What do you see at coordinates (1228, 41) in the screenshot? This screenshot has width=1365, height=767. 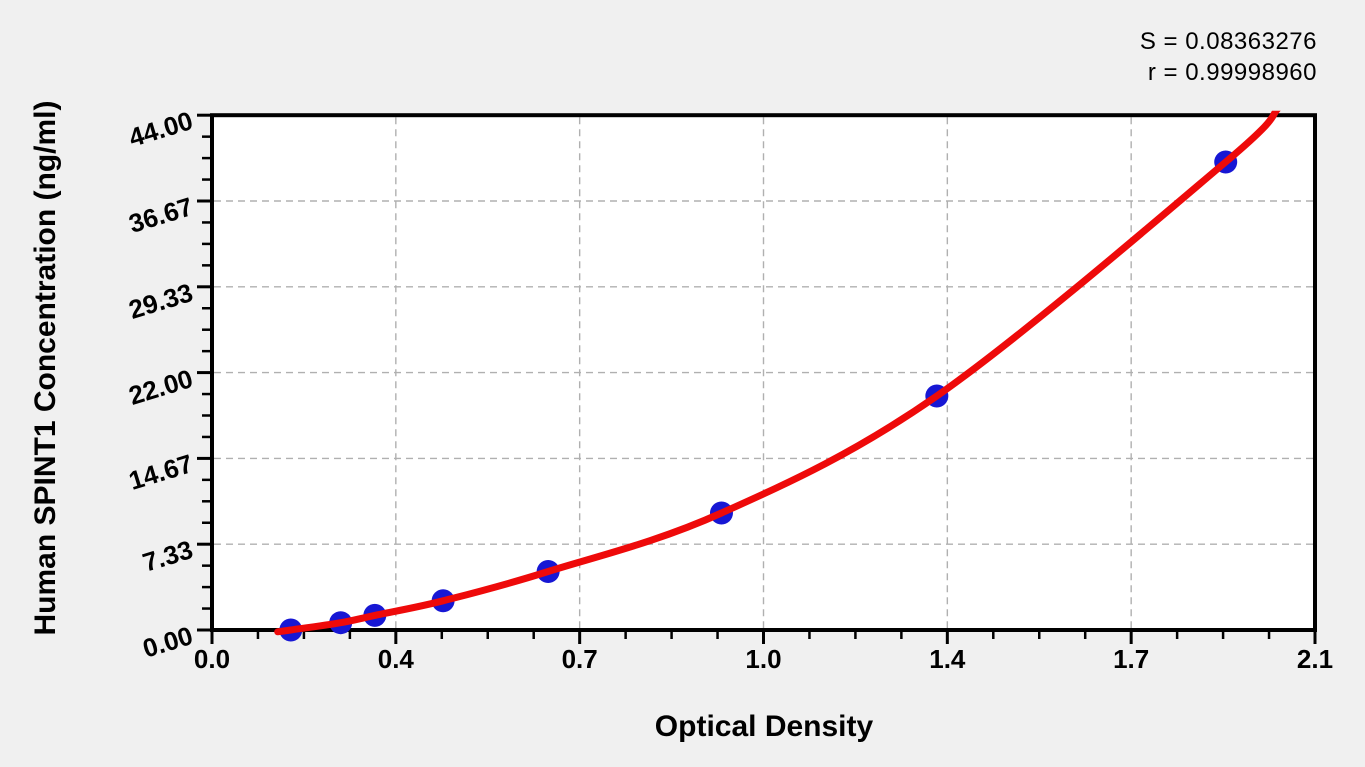 I see `fit-s-value: S = 0.08363276` at bounding box center [1228, 41].